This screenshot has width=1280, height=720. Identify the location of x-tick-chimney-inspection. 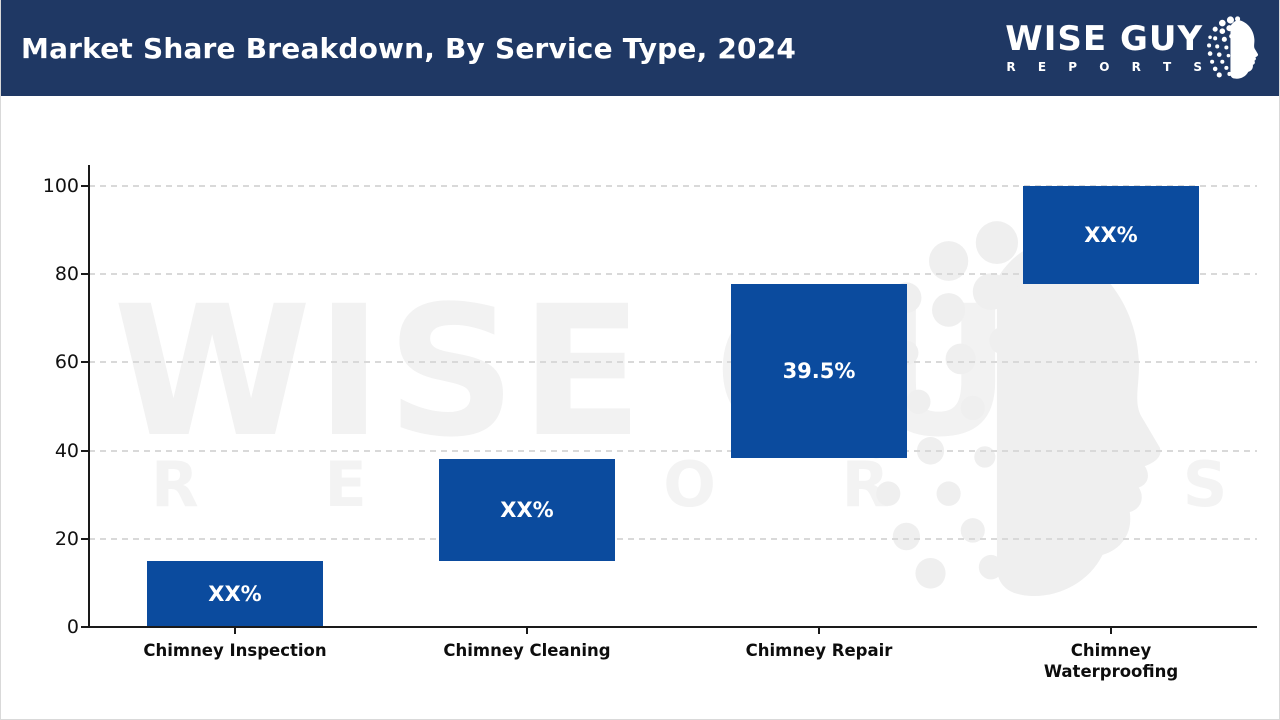
(235, 631).